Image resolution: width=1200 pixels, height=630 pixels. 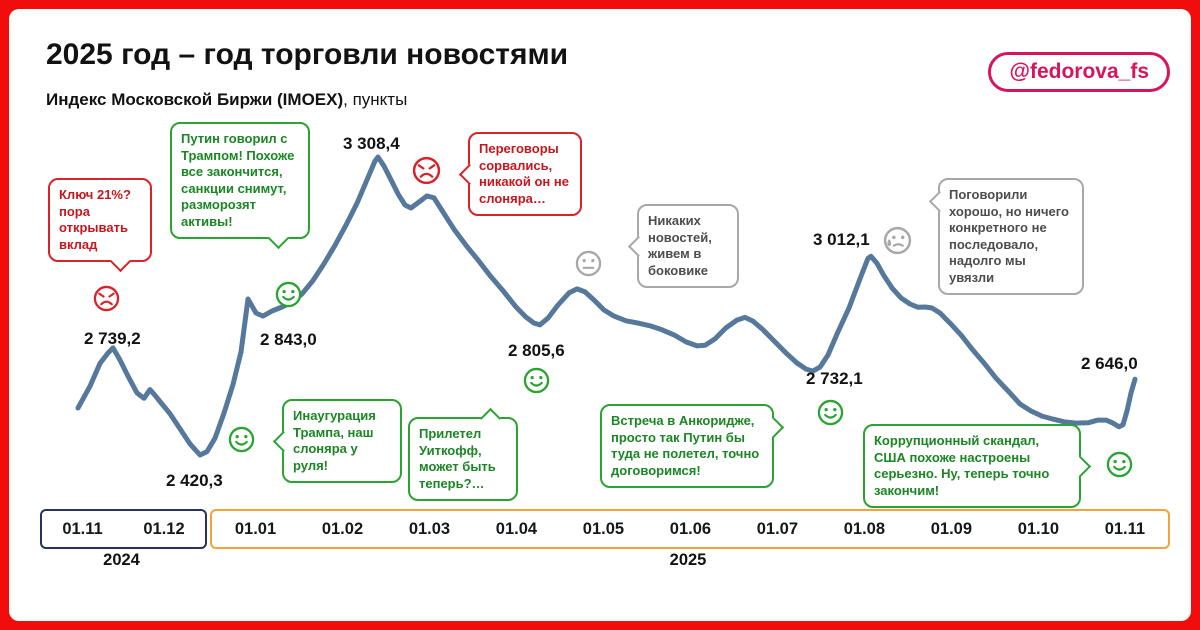 What do you see at coordinates (951, 528) in the screenshot?
I see `axis-tick: 01.09` at bounding box center [951, 528].